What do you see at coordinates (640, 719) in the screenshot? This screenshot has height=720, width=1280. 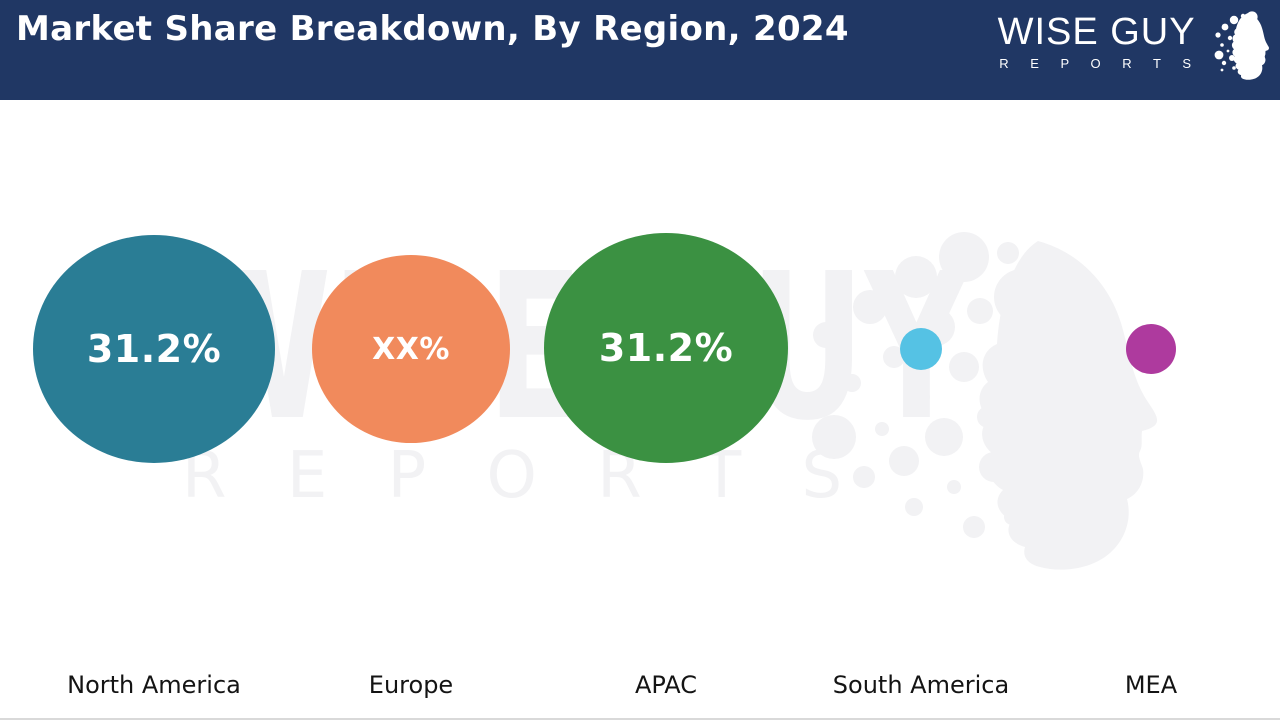 I see `bottom-divider` at bounding box center [640, 719].